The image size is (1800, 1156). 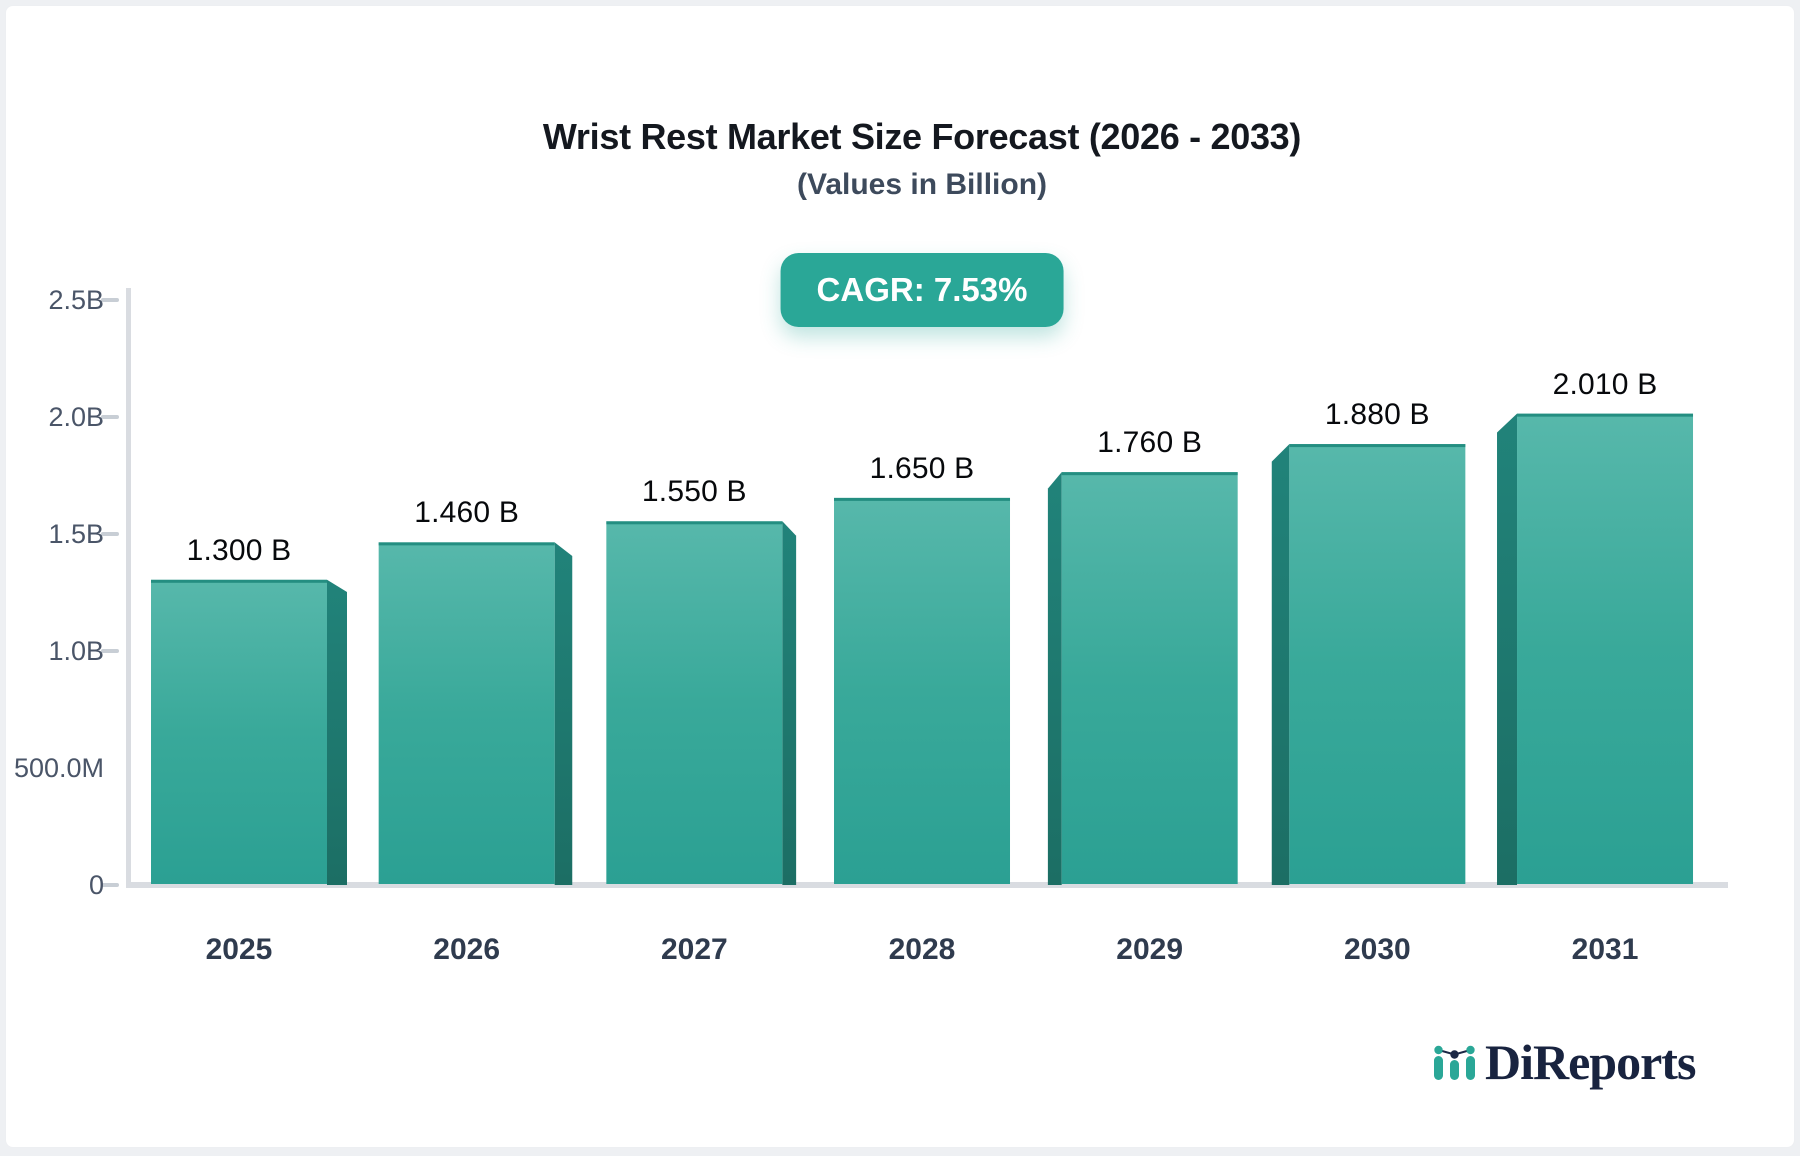 I want to click on bar-value-label: 1.880 B, so click(x=1377, y=415).